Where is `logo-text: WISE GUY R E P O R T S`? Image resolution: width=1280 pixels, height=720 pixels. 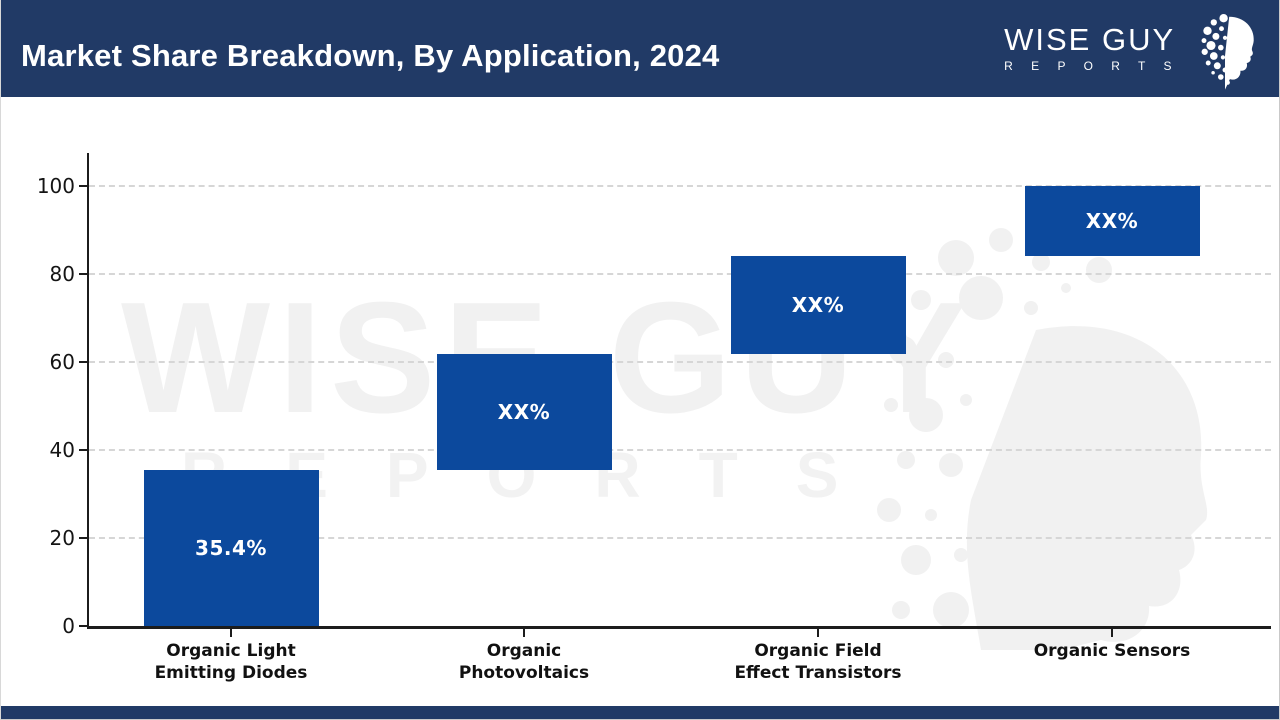 logo-text: WISE GUY R E P O R T S is located at coordinates (1091, 48).